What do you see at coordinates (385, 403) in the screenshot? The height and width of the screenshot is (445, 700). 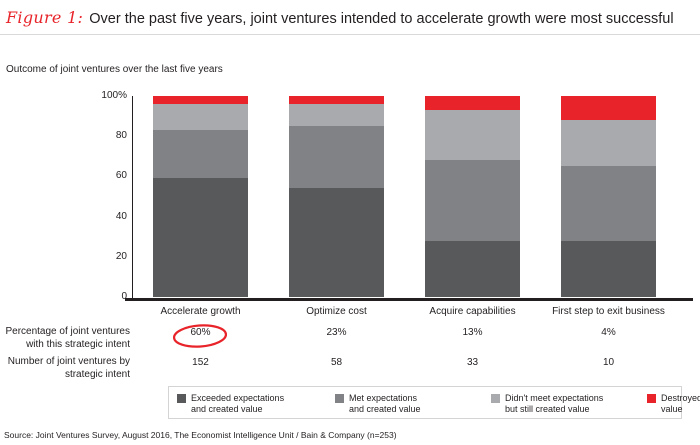 I see `legend-label: Met expectations and created value` at bounding box center [385, 403].